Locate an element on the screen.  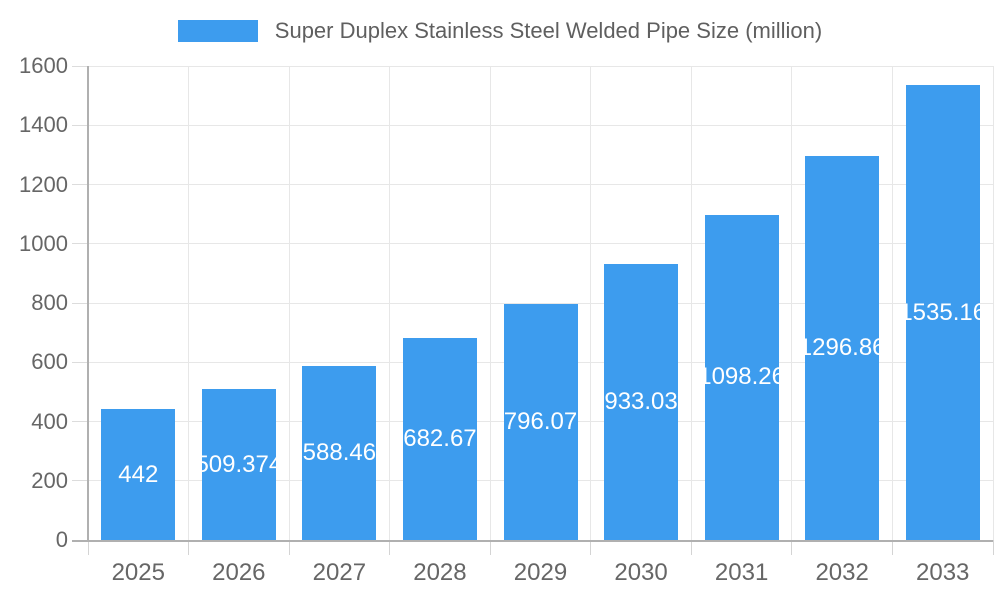
x-axis-label: 2025 is located at coordinates (138, 572).